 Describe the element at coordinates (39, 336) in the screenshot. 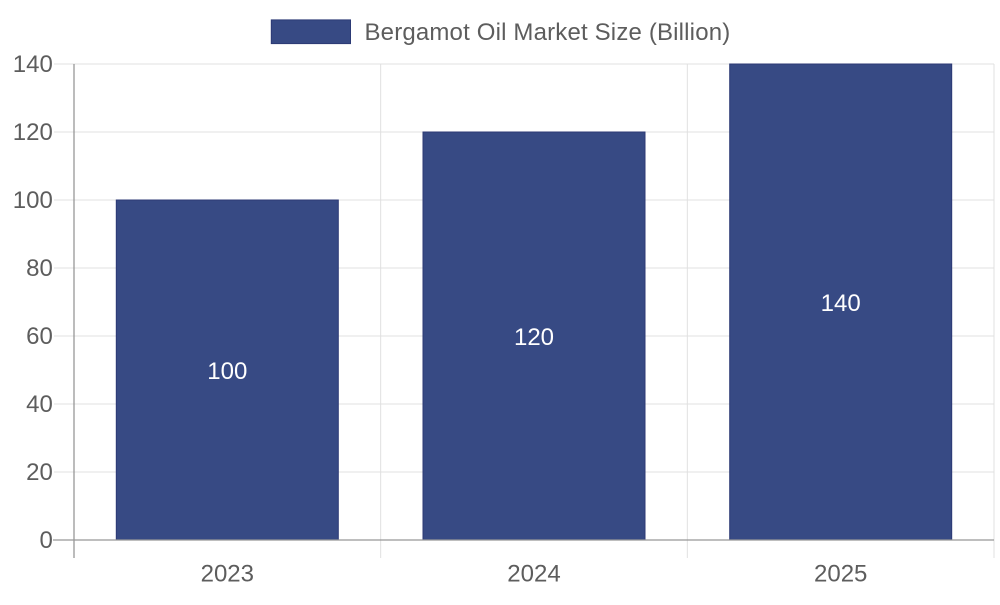

I see `svg-text: 60` at that location.